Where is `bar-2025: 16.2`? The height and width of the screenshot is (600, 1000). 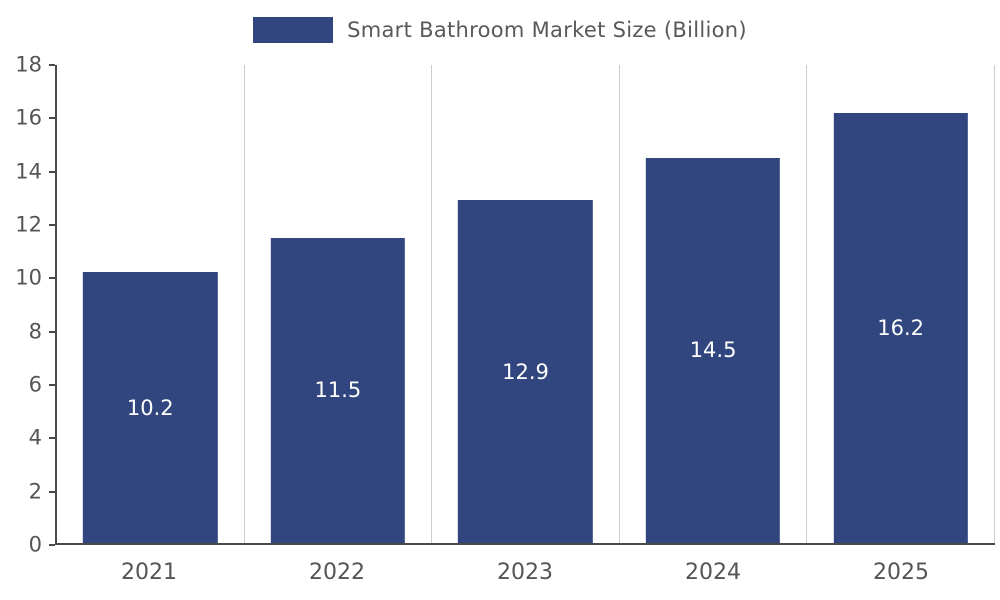
bar-2025: 16.2 is located at coordinates (900, 327).